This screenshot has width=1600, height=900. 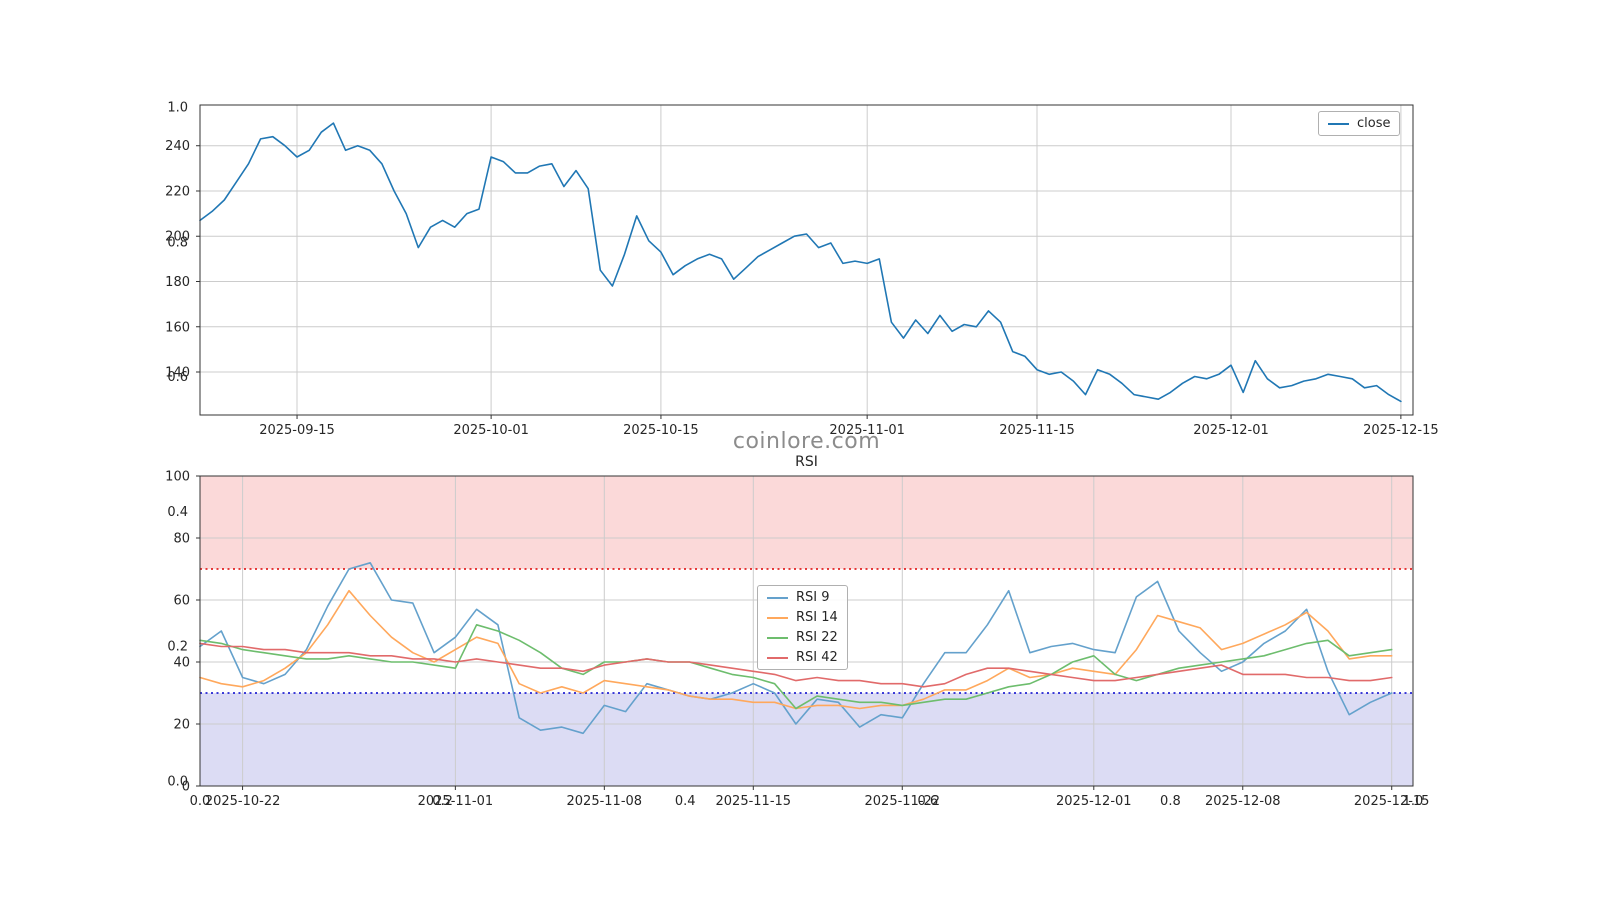 I want to click on legend-item: close, so click(x=1359, y=123).